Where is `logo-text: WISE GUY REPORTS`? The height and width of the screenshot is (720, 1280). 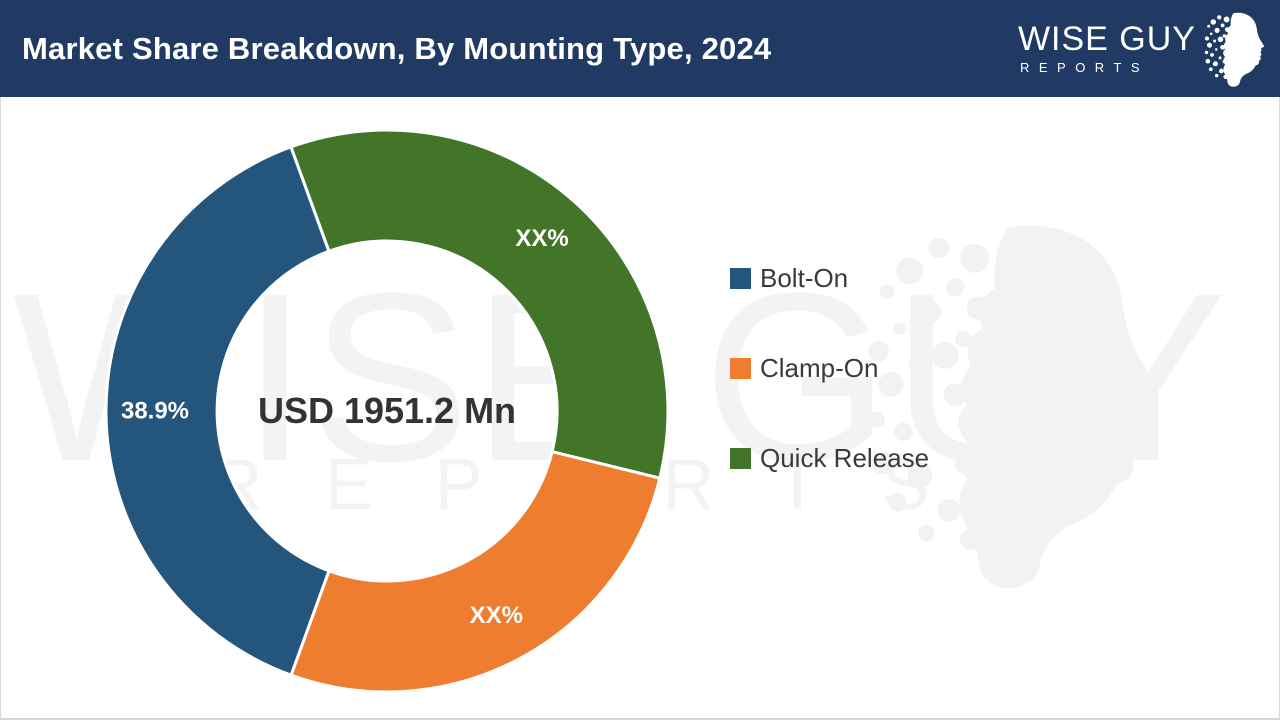 logo-text: WISE GUY REPORTS is located at coordinates (1107, 48).